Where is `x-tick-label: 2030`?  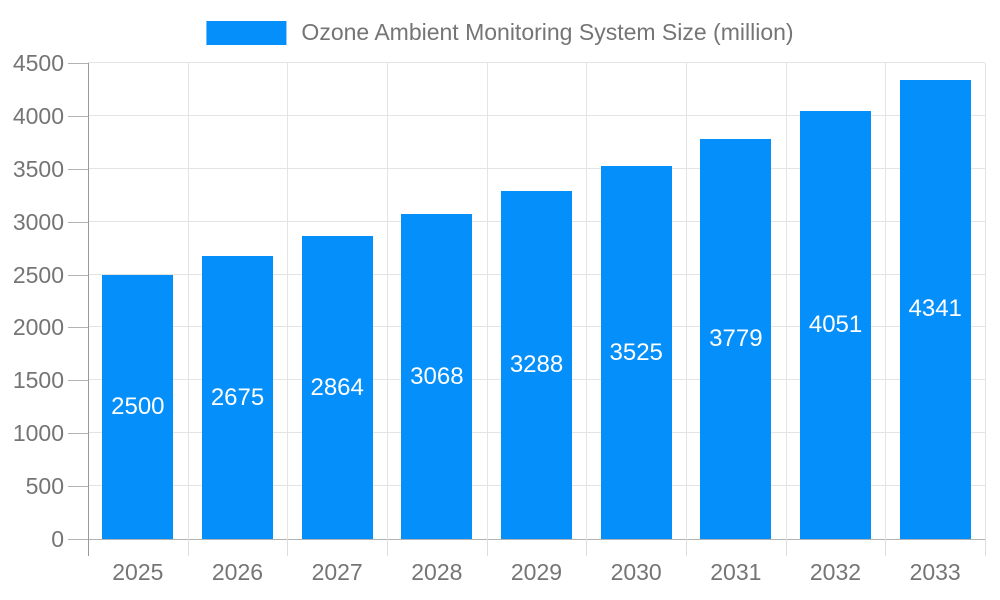 x-tick-label: 2030 is located at coordinates (636, 572).